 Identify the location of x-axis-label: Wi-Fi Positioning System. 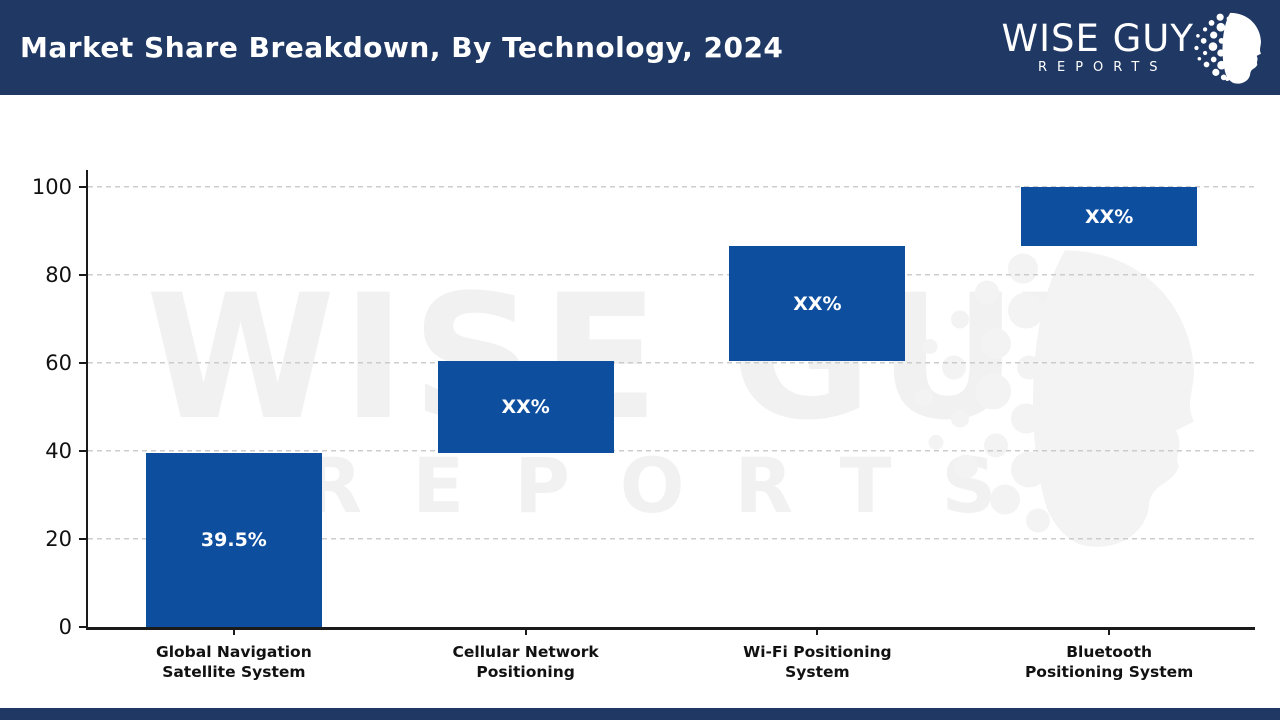
(817, 662).